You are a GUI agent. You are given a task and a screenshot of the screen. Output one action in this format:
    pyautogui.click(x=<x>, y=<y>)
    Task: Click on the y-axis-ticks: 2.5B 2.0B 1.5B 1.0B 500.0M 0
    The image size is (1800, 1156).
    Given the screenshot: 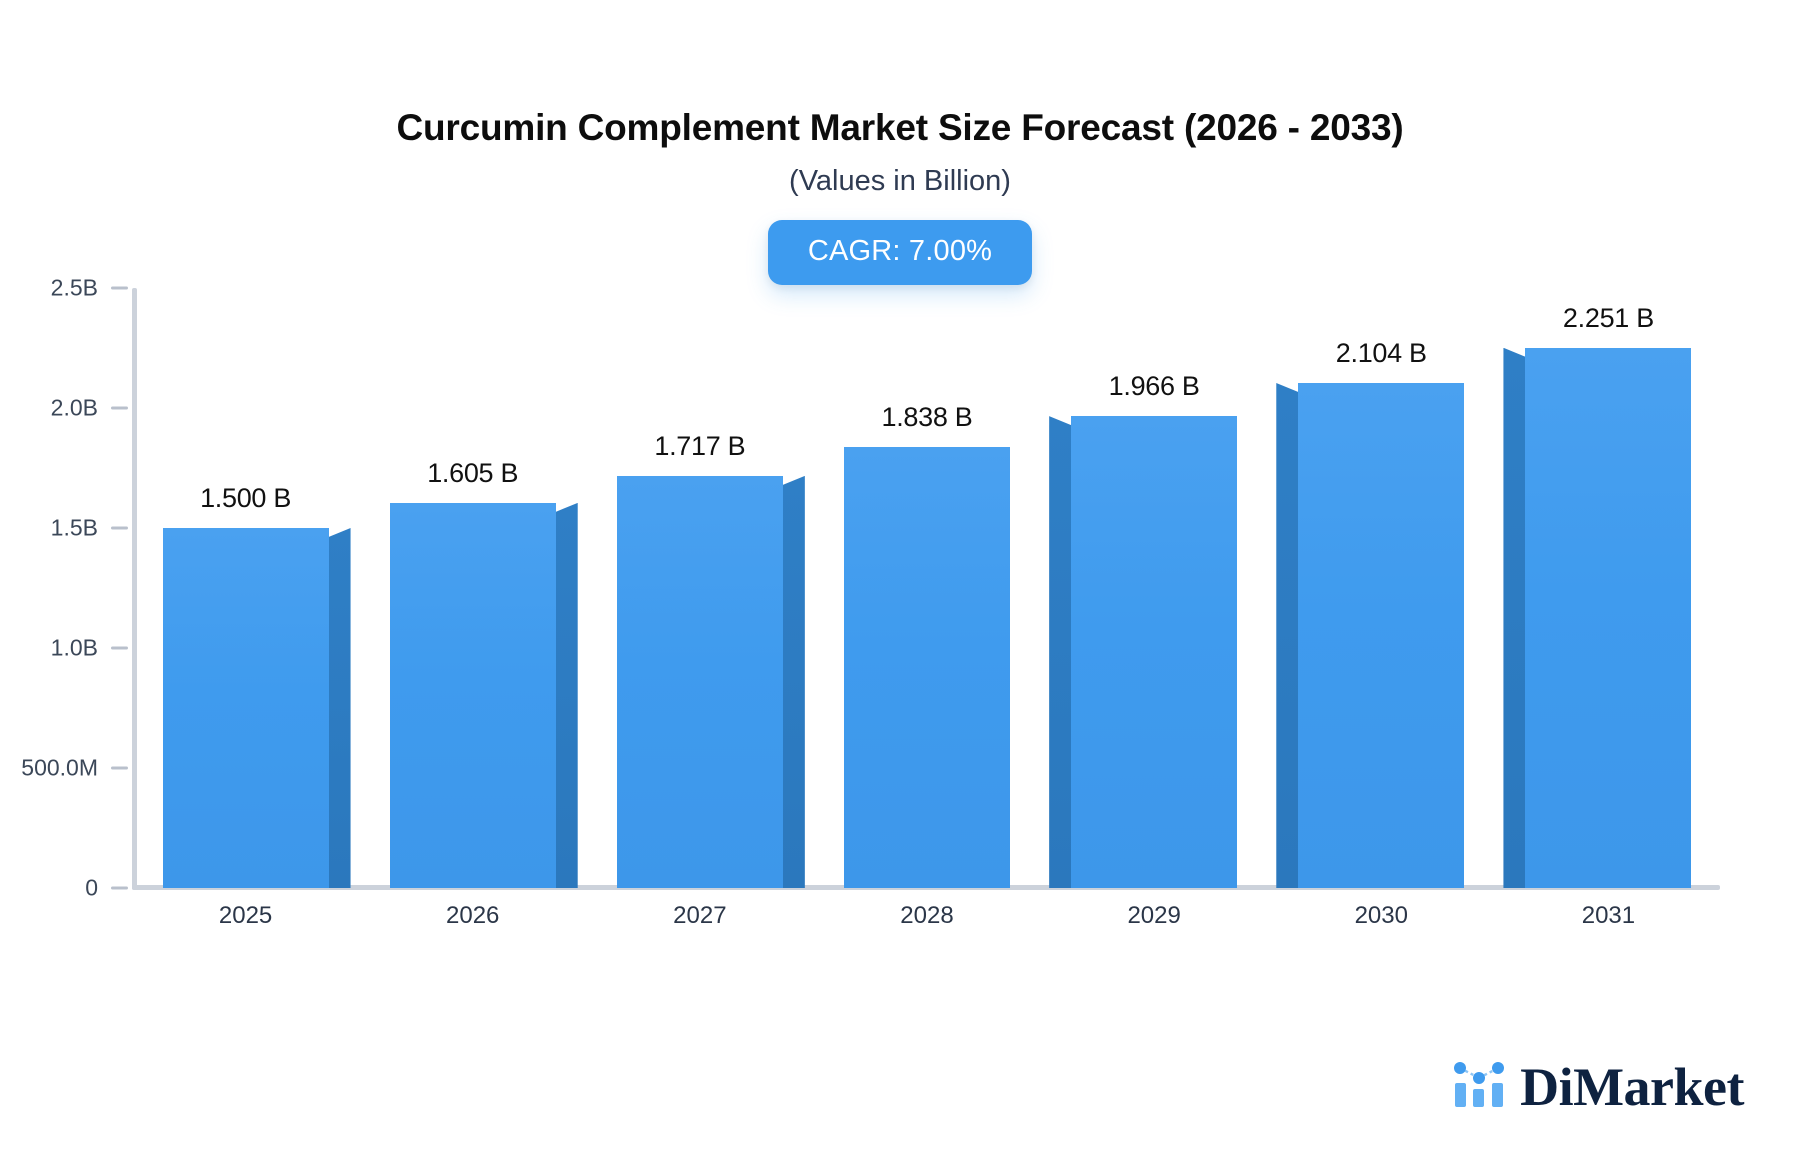 What is the action you would take?
    pyautogui.click(x=64, y=588)
    